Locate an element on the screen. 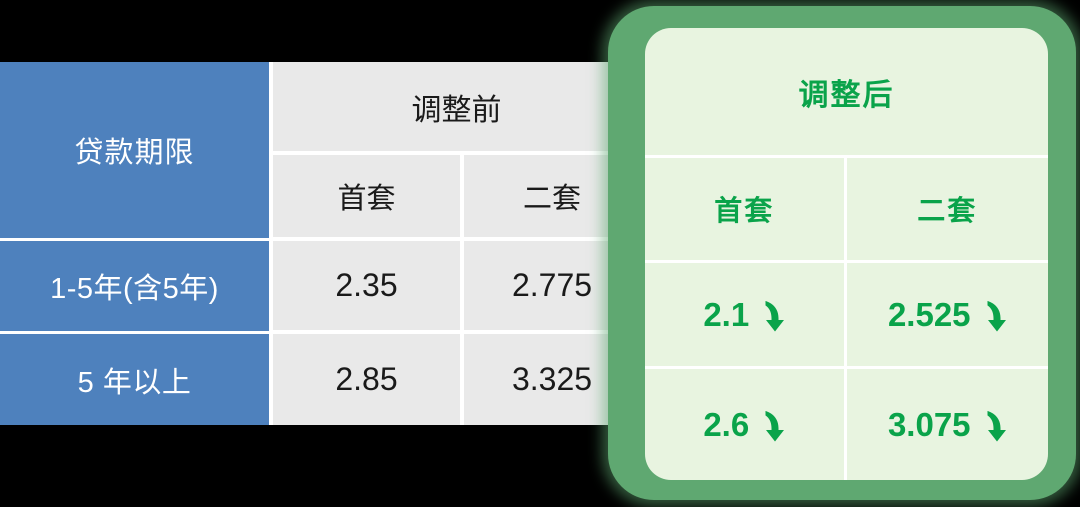 This screenshot has width=1080, height=507. before-adjustment-title-cell: 调整前 is located at coordinates (456, 108).